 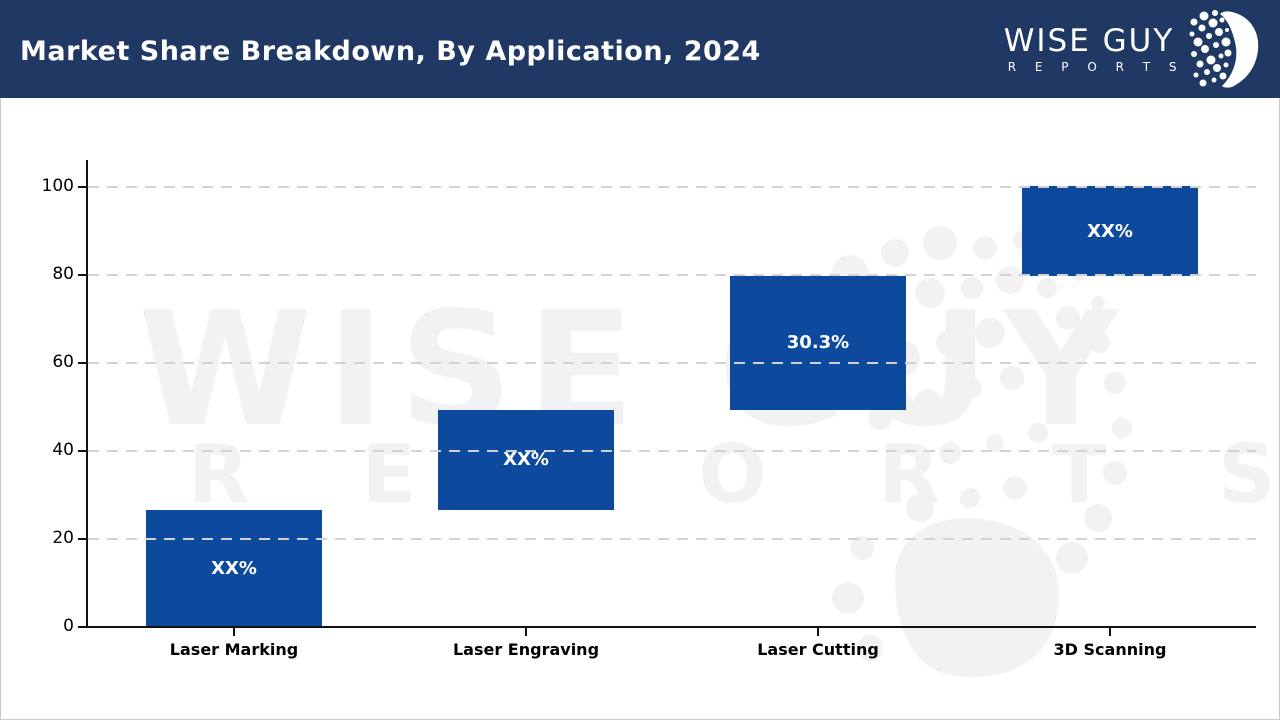 I want to click on logo-subtext: R E P O R T S, so click(x=1095, y=67).